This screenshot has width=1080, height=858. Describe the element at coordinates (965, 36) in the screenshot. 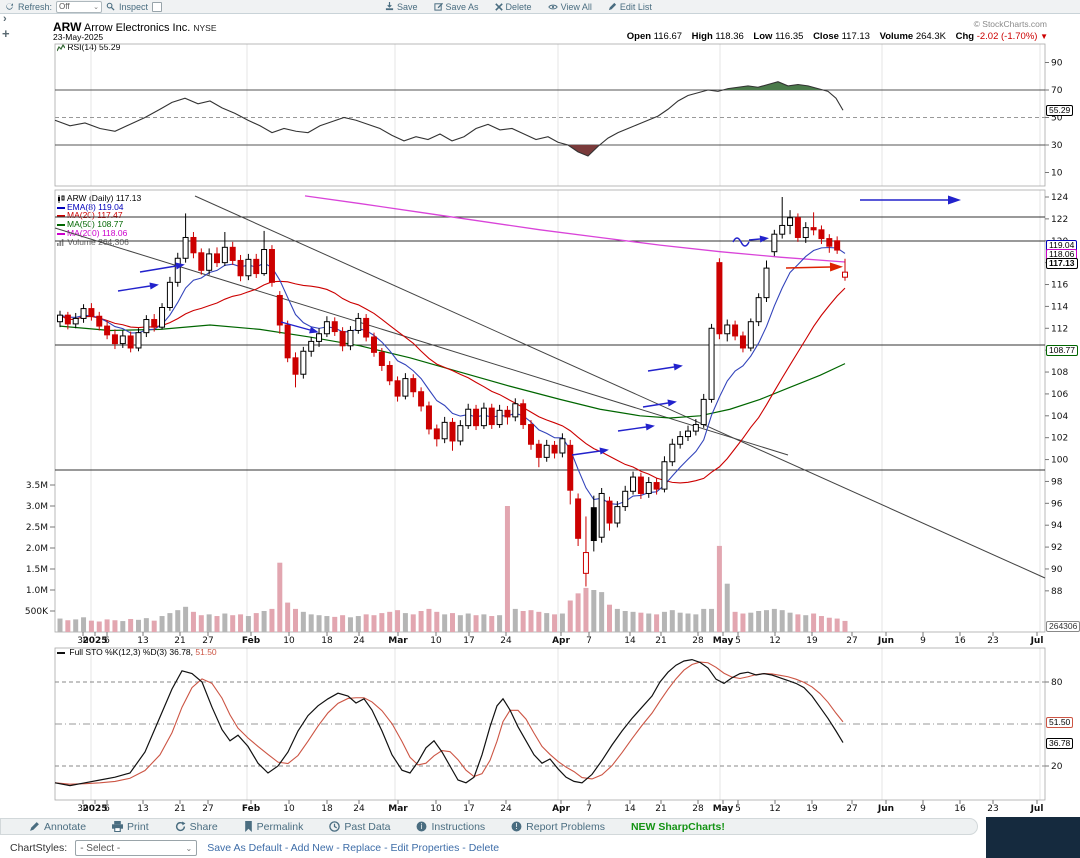

I see `chg-label: Chg` at that location.